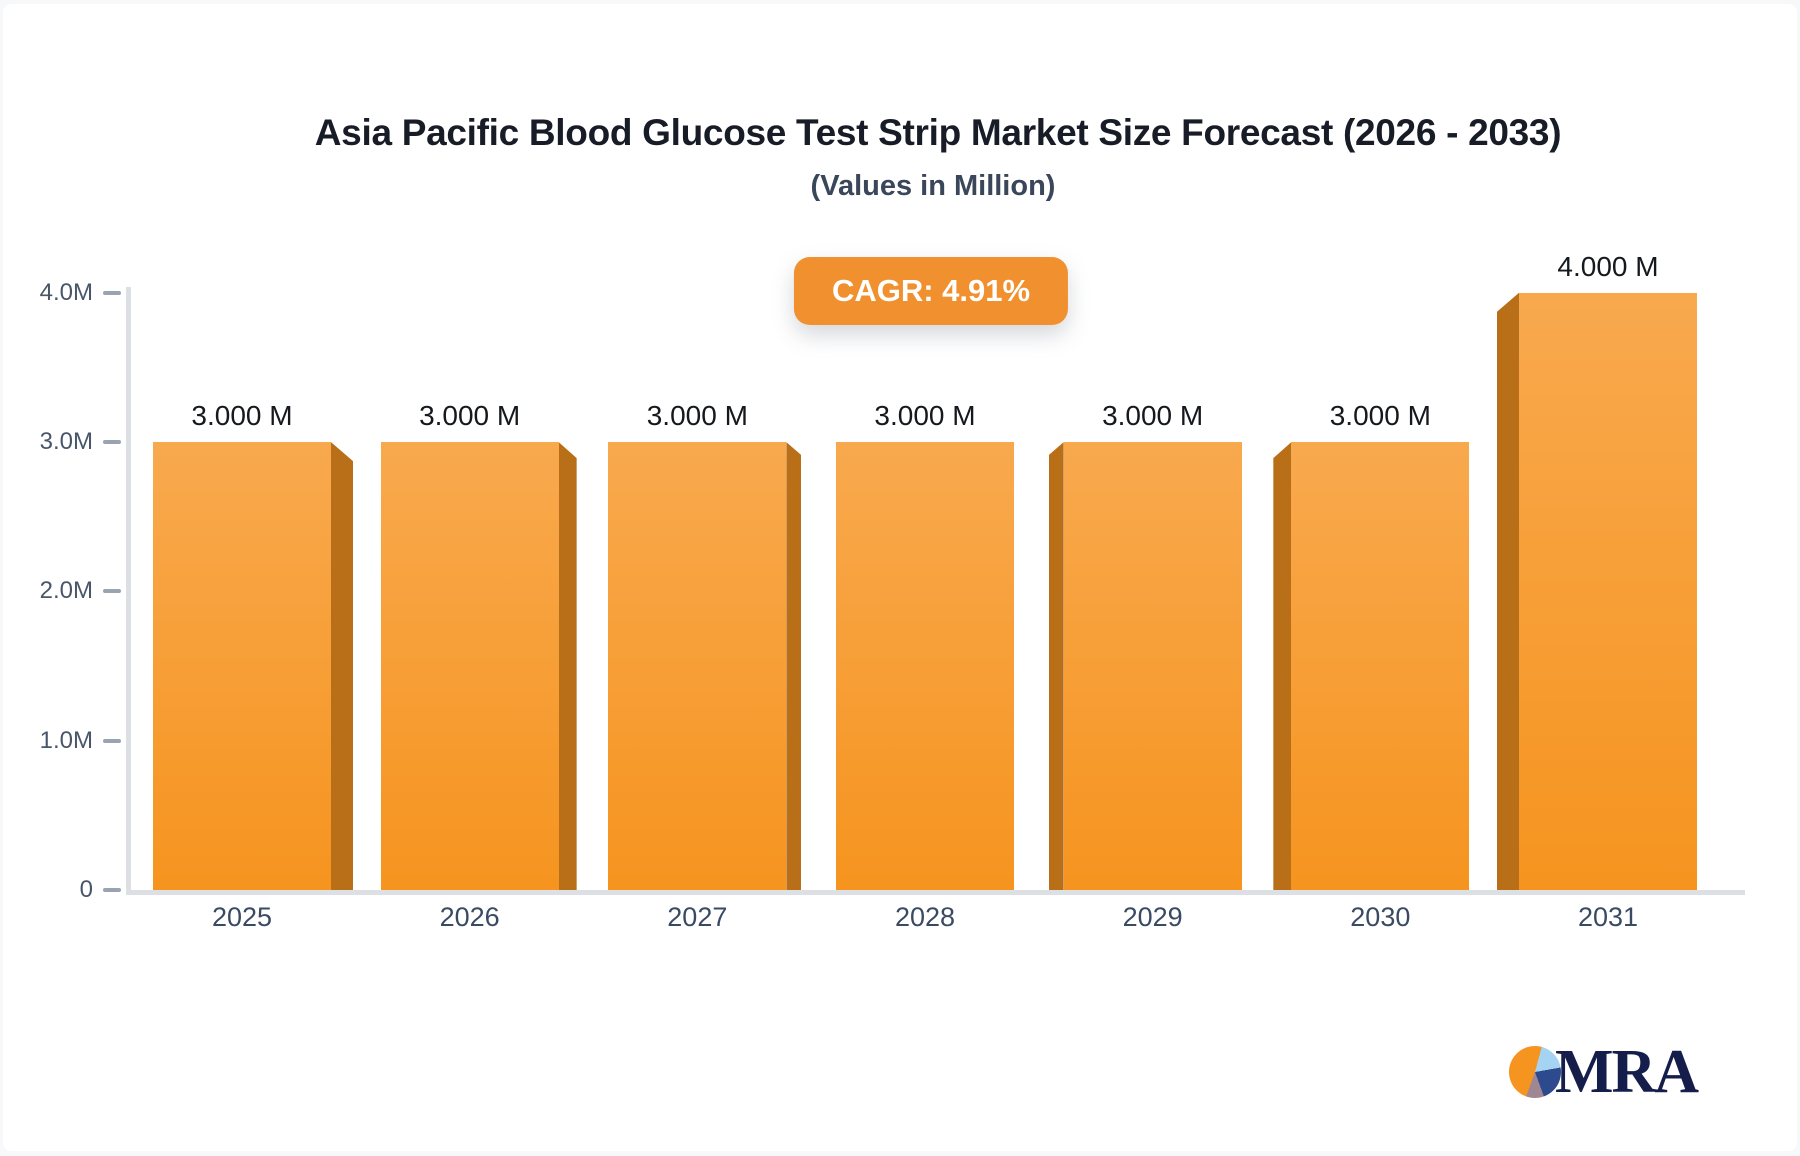  I want to click on bar-side-2026, so click(567, 666).